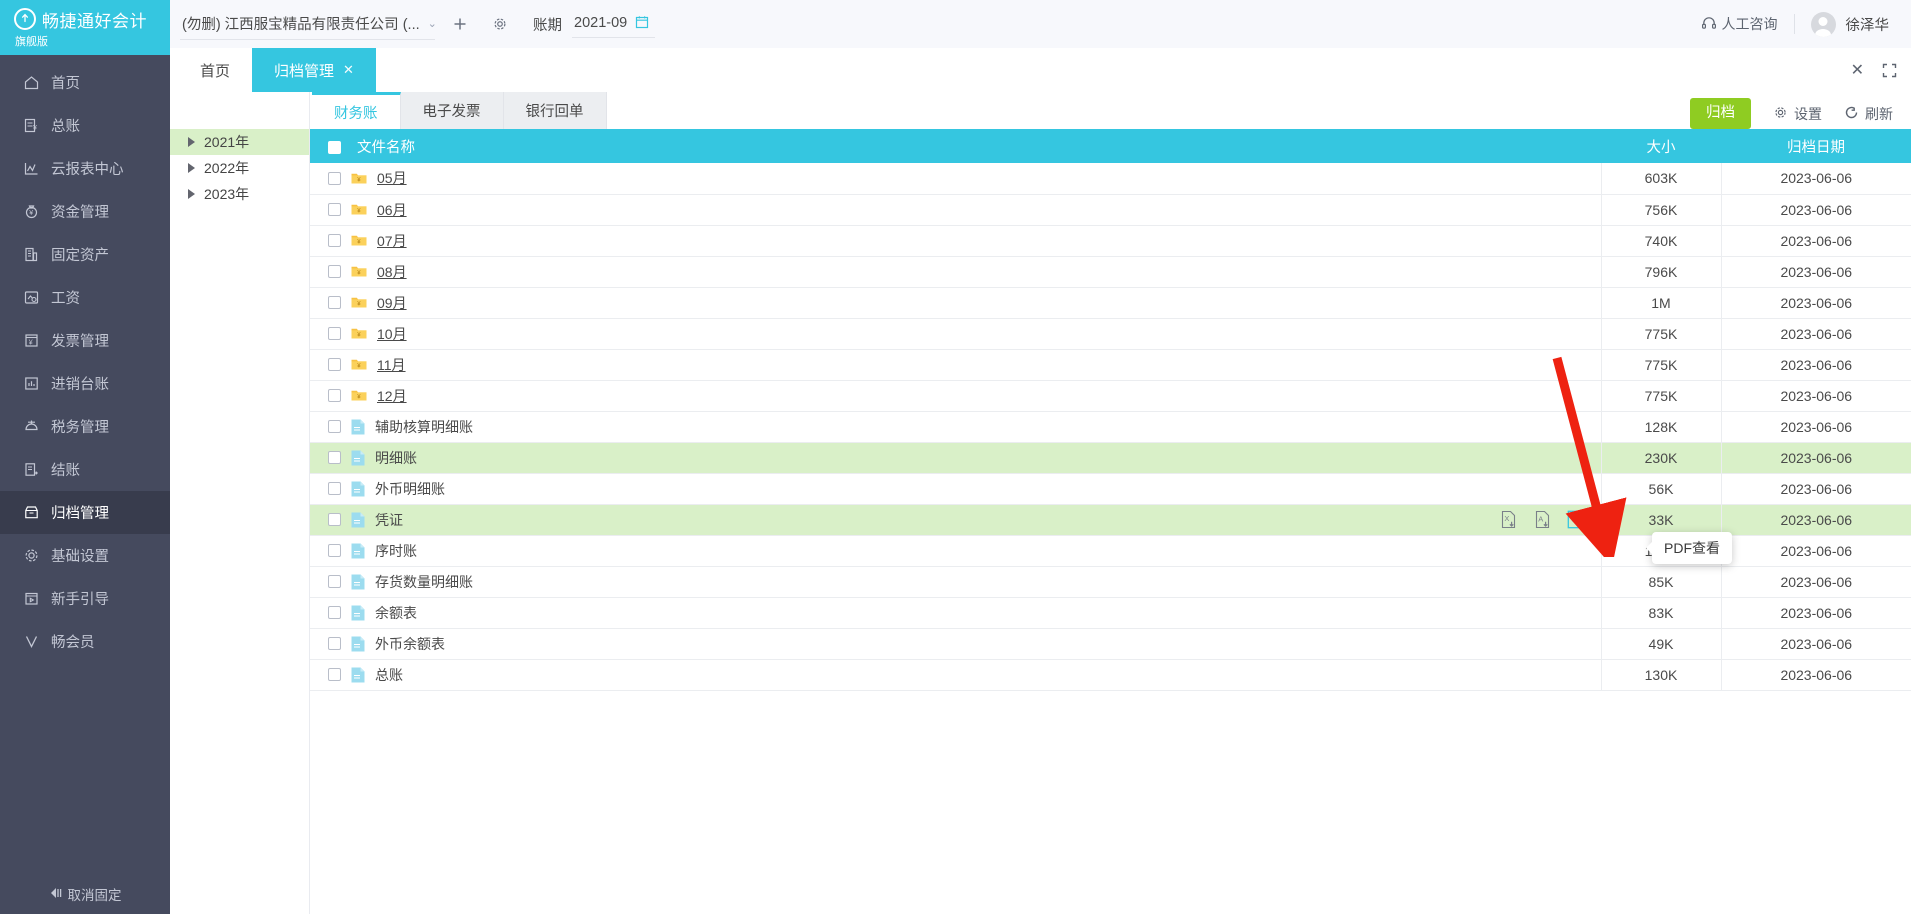  Describe the element at coordinates (80, 600) in the screenshot. I see `sidebar-label: 新手引导` at that location.